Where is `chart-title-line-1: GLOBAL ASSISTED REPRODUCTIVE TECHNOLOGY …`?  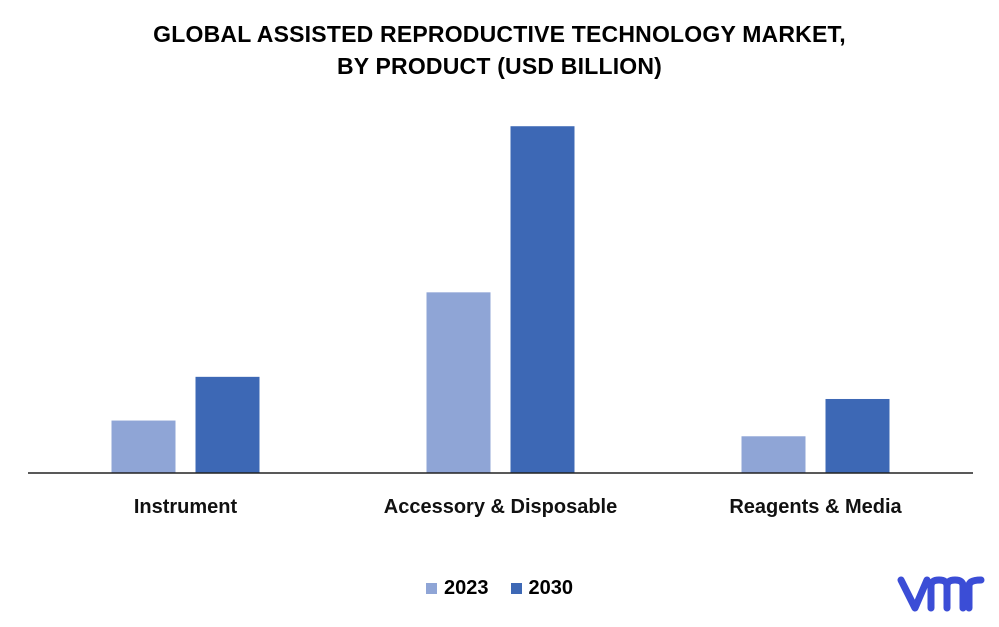
chart-title-line-1: GLOBAL ASSISTED REPRODUCTIVE TECHNOLOGY … is located at coordinates (499, 34).